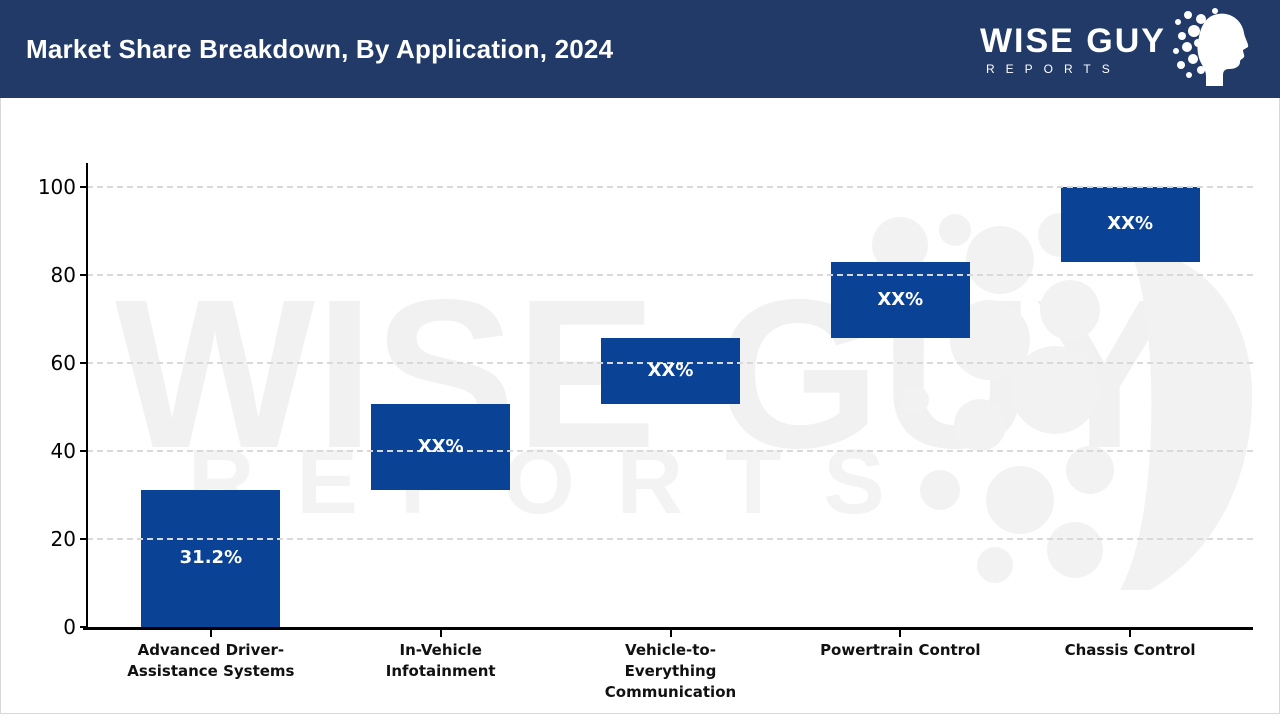  What do you see at coordinates (63, 451) in the screenshot?
I see `y-tick-label: 40` at bounding box center [63, 451].